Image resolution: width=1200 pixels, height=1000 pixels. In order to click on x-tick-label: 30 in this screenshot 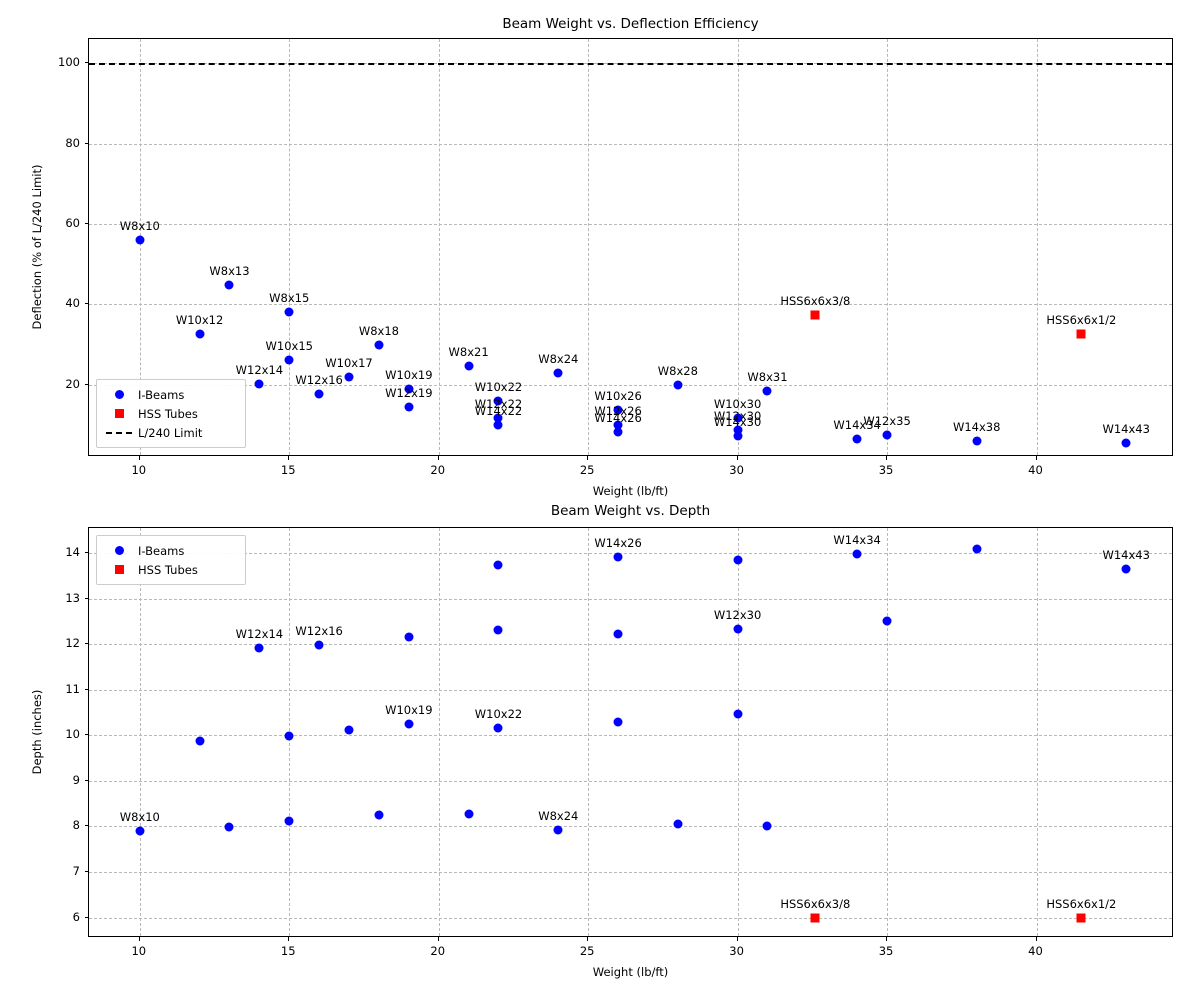, I will do `click(736, 470)`.